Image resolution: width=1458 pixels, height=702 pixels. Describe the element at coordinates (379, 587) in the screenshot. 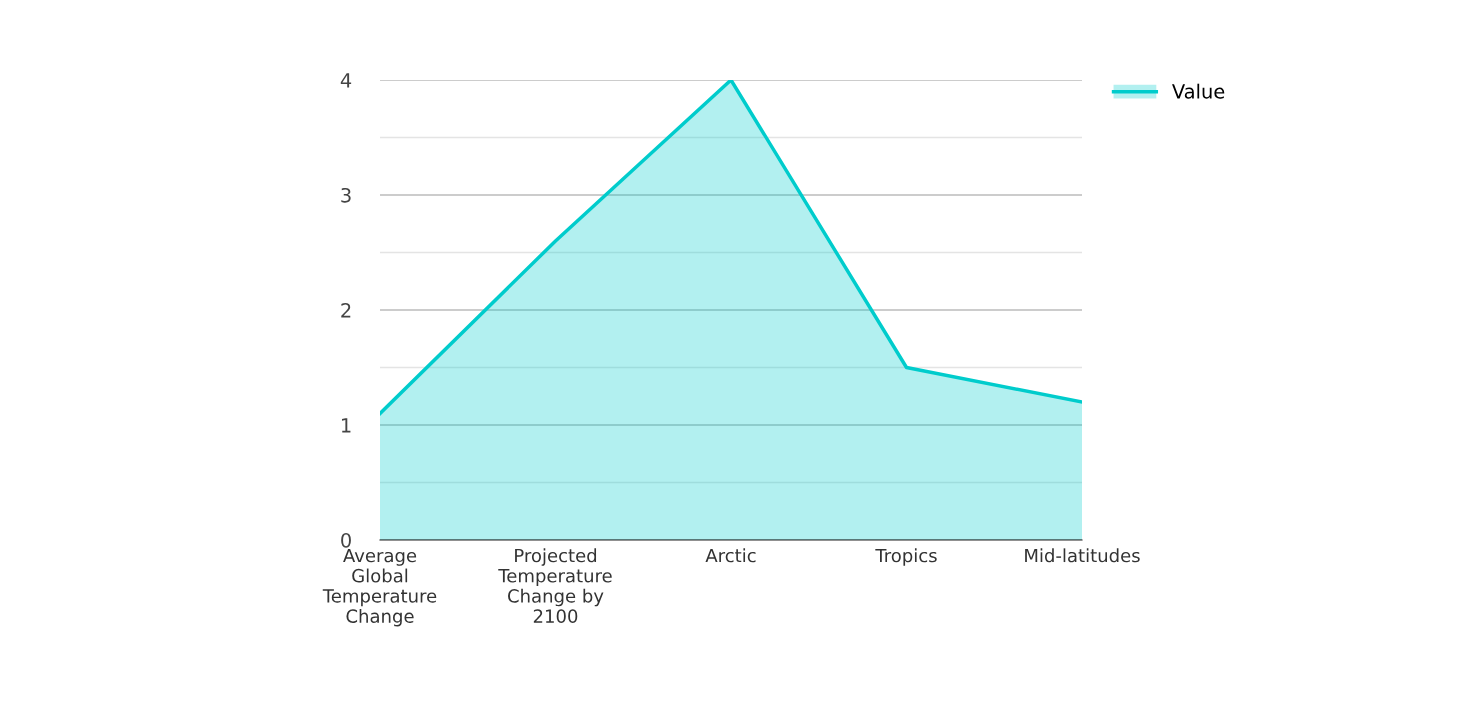

I see `x-tick-label: Average Global Temperature Change` at that location.